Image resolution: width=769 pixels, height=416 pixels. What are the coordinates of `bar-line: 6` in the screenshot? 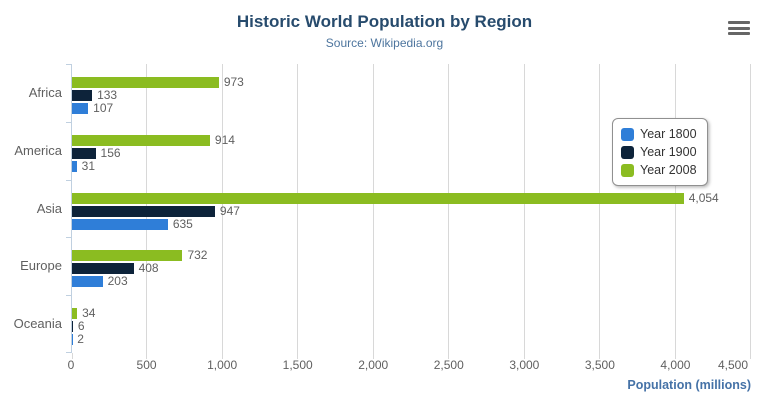 It's located at (411, 326).